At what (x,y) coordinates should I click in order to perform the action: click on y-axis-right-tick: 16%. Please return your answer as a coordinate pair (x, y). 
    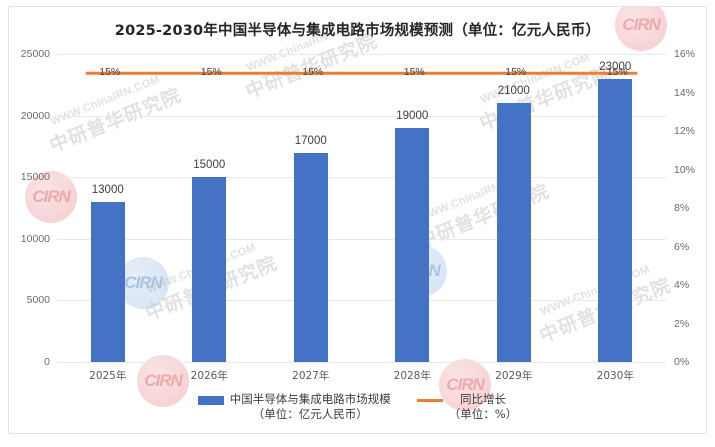
    Looking at the image, I should click on (685, 54).